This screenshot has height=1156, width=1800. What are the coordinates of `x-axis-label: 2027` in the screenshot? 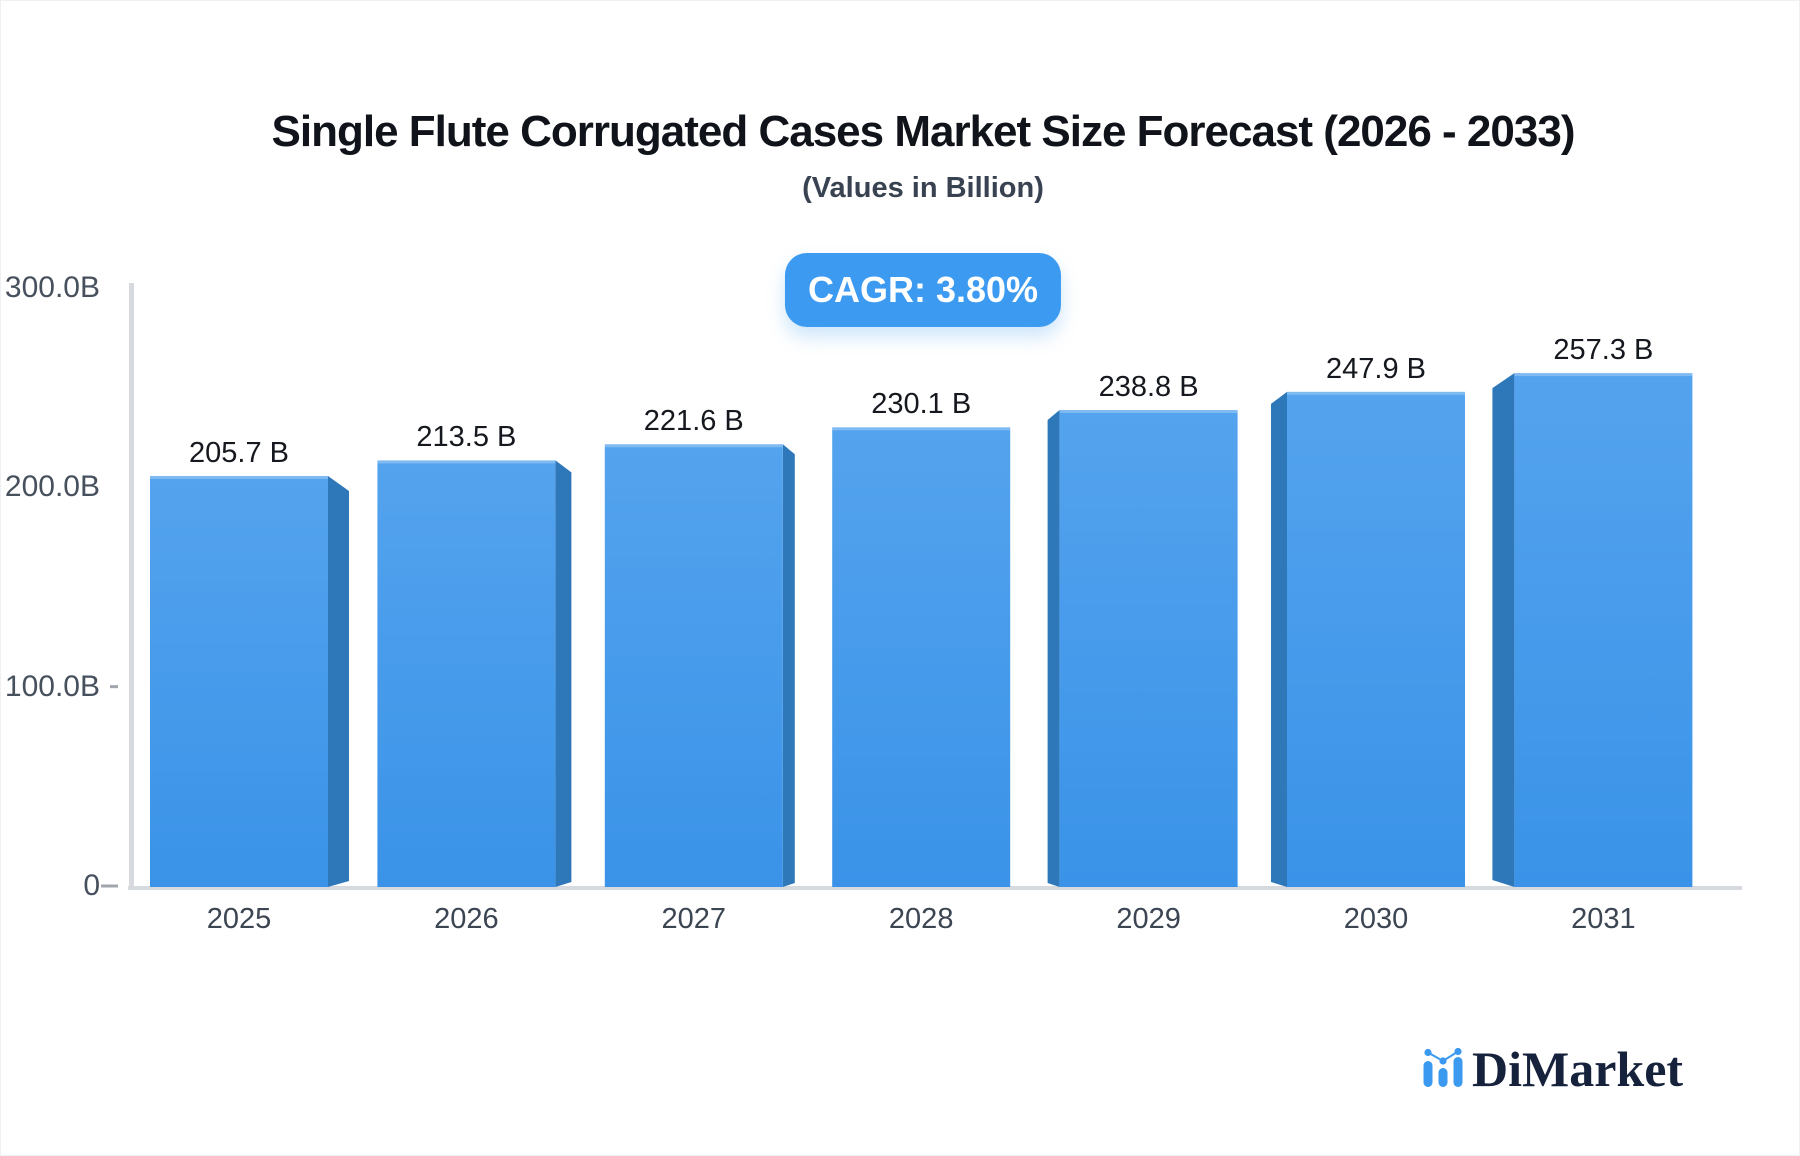 It's located at (694, 919).